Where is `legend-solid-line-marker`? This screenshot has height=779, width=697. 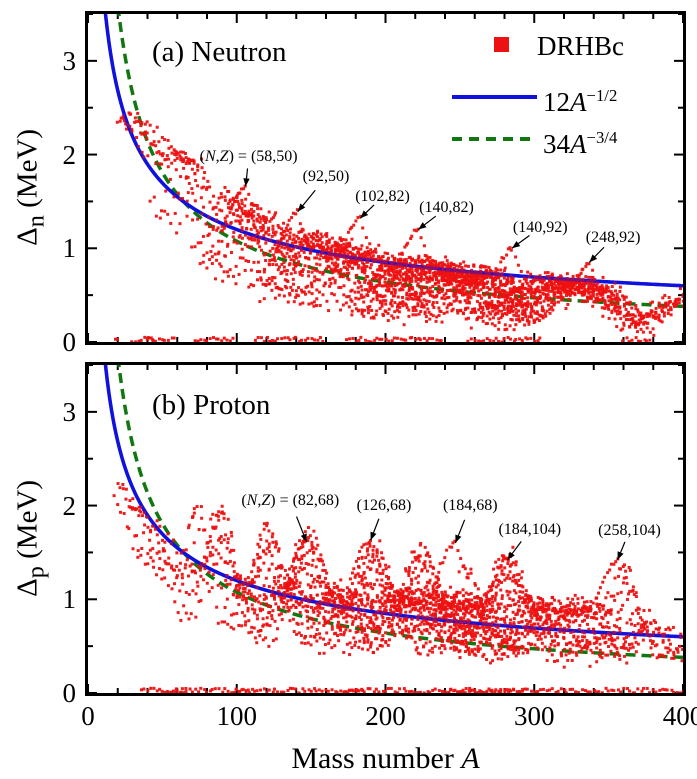 legend-solid-line-marker is located at coordinates (494, 97).